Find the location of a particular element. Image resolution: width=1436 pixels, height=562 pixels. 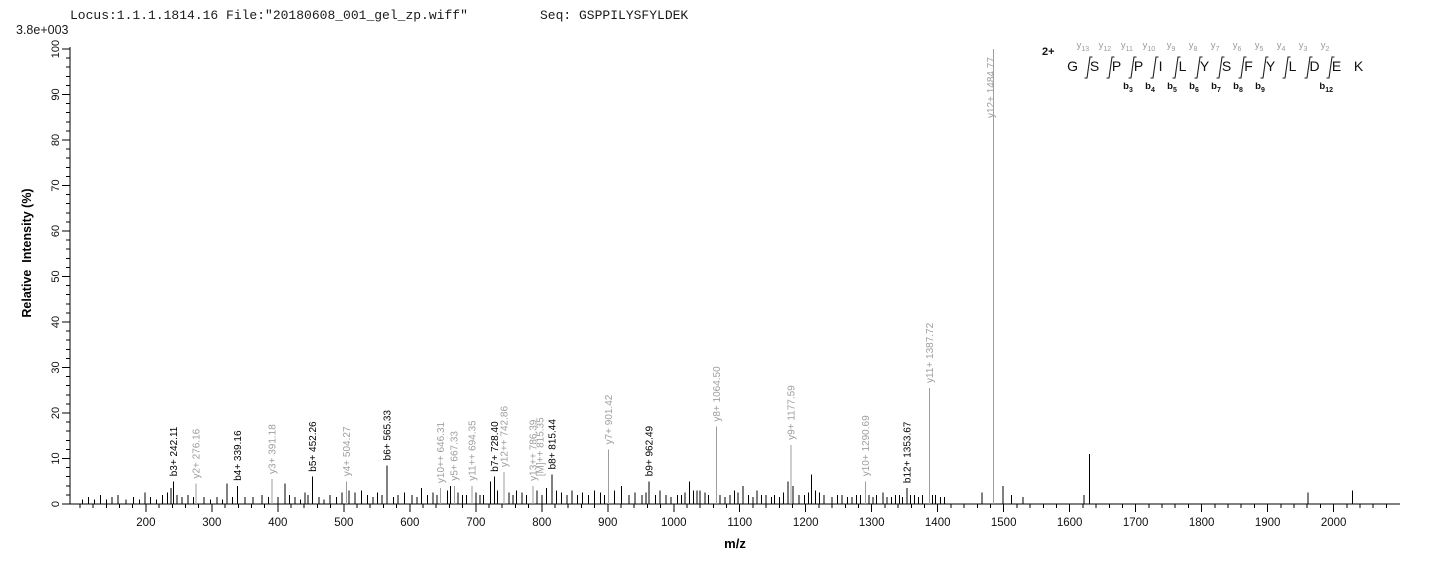

b-ion-label-b6: b6 is located at coordinates (1194, 87).